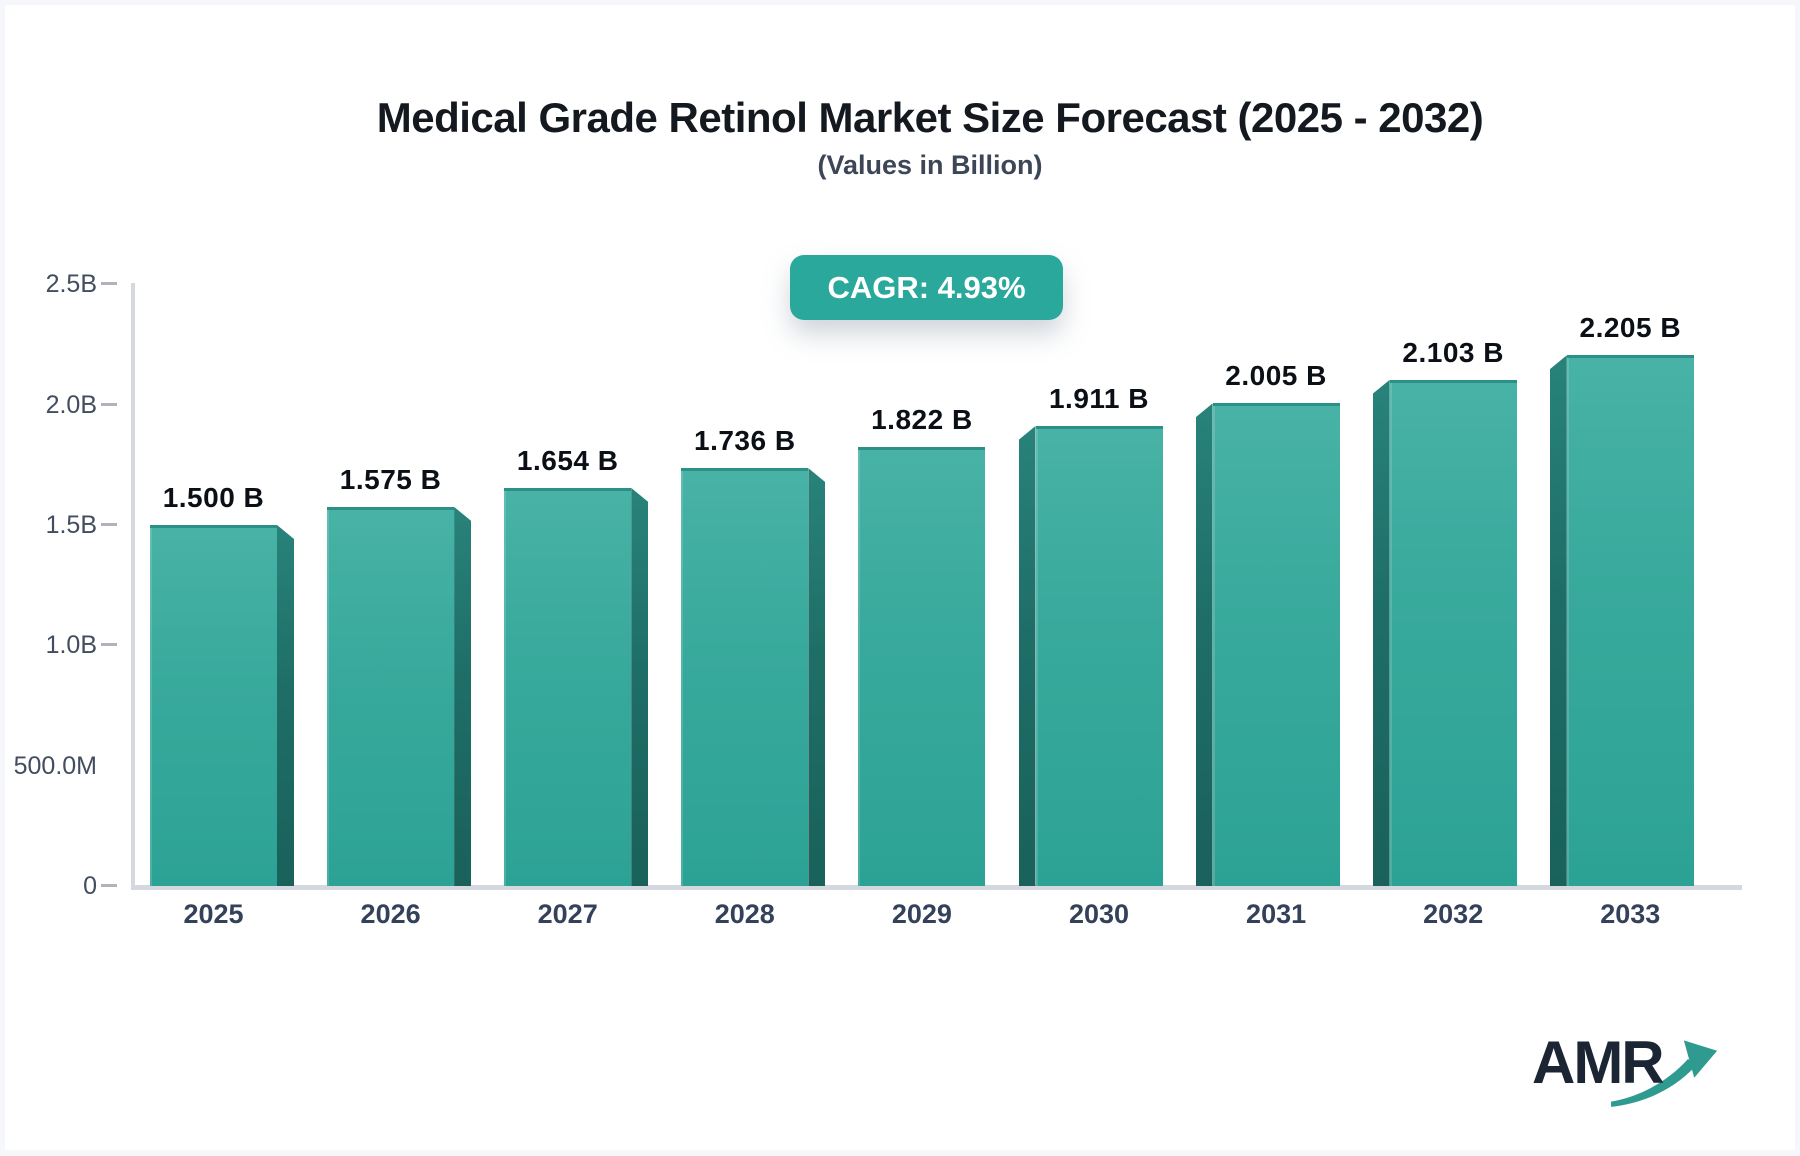 The height and width of the screenshot is (1156, 1800). Describe the element at coordinates (1276, 644) in the screenshot. I see `bar-face-2031` at that location.